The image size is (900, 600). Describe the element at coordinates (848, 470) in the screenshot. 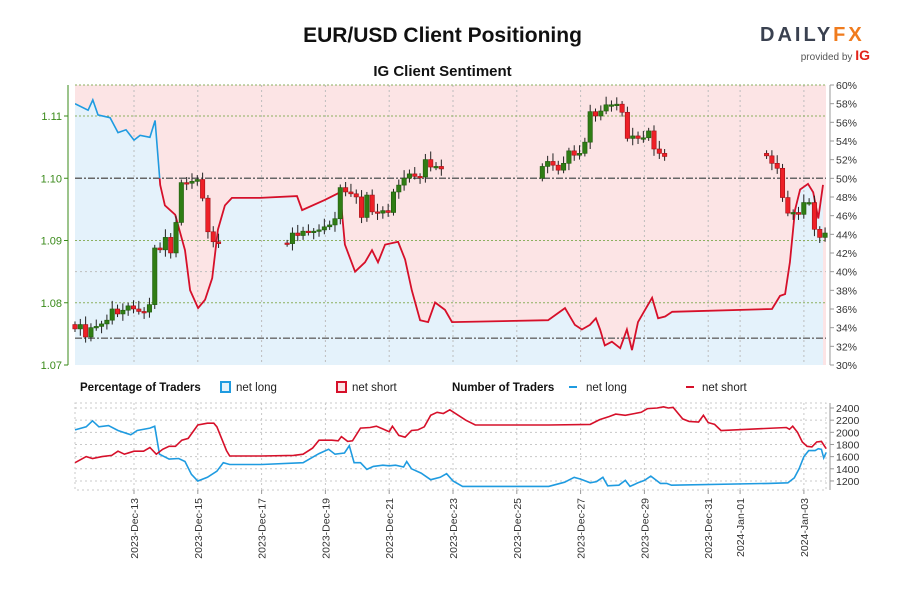

I see `count-tick-label: 1400` at that location.